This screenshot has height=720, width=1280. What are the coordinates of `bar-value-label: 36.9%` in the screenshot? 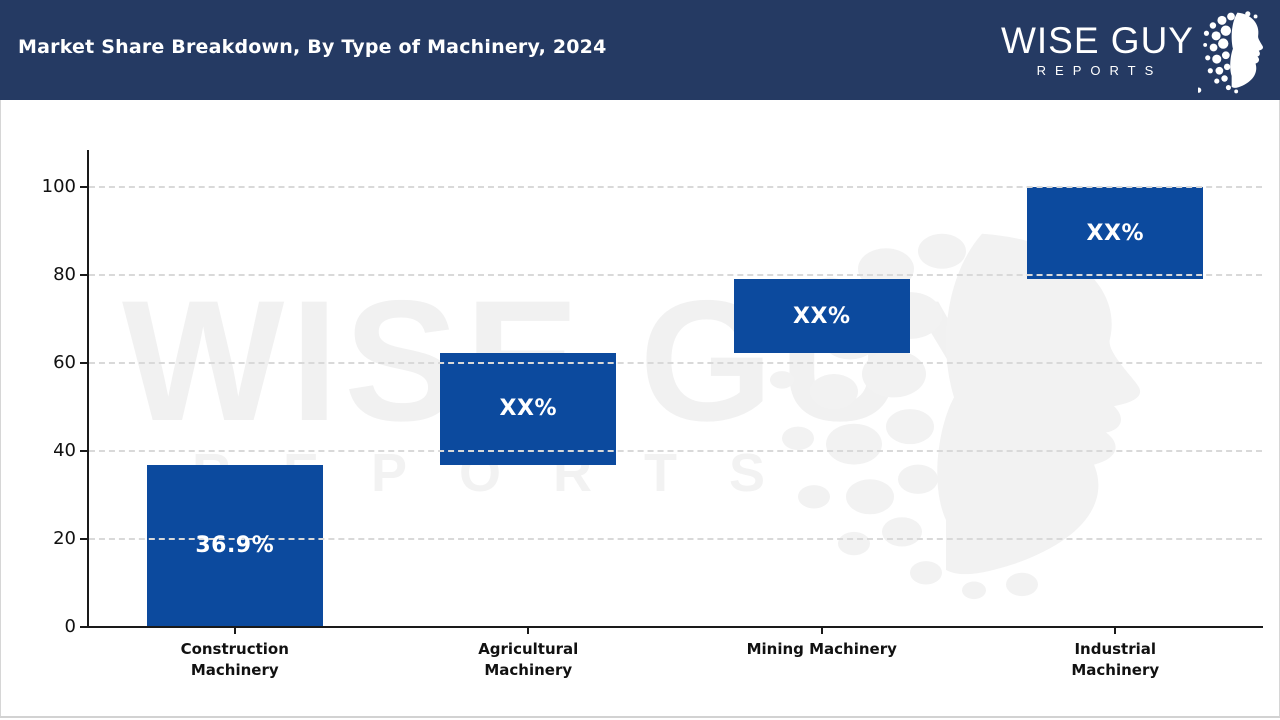 It's located at (235, 546).